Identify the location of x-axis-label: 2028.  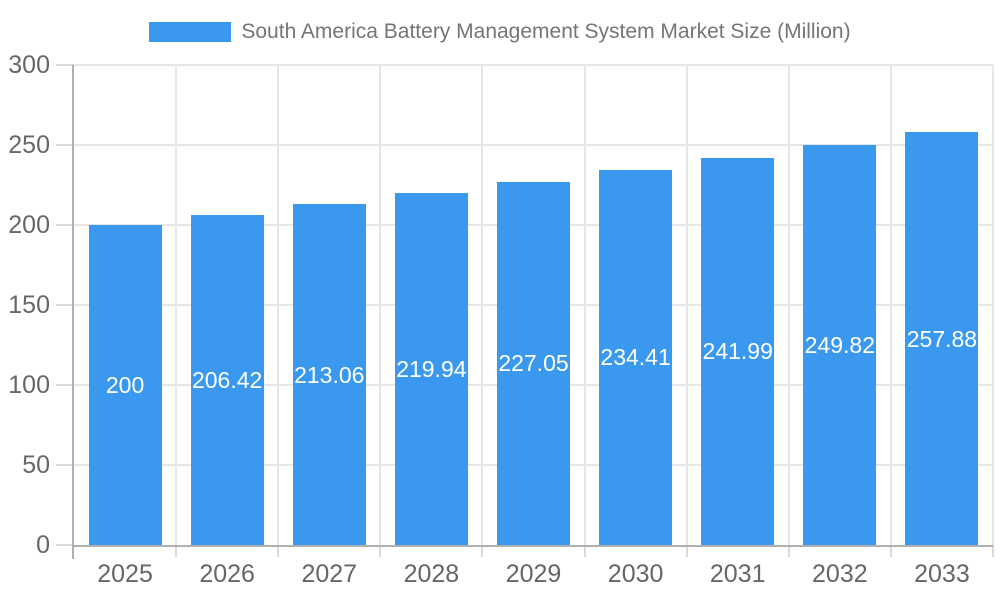
(431, 574).